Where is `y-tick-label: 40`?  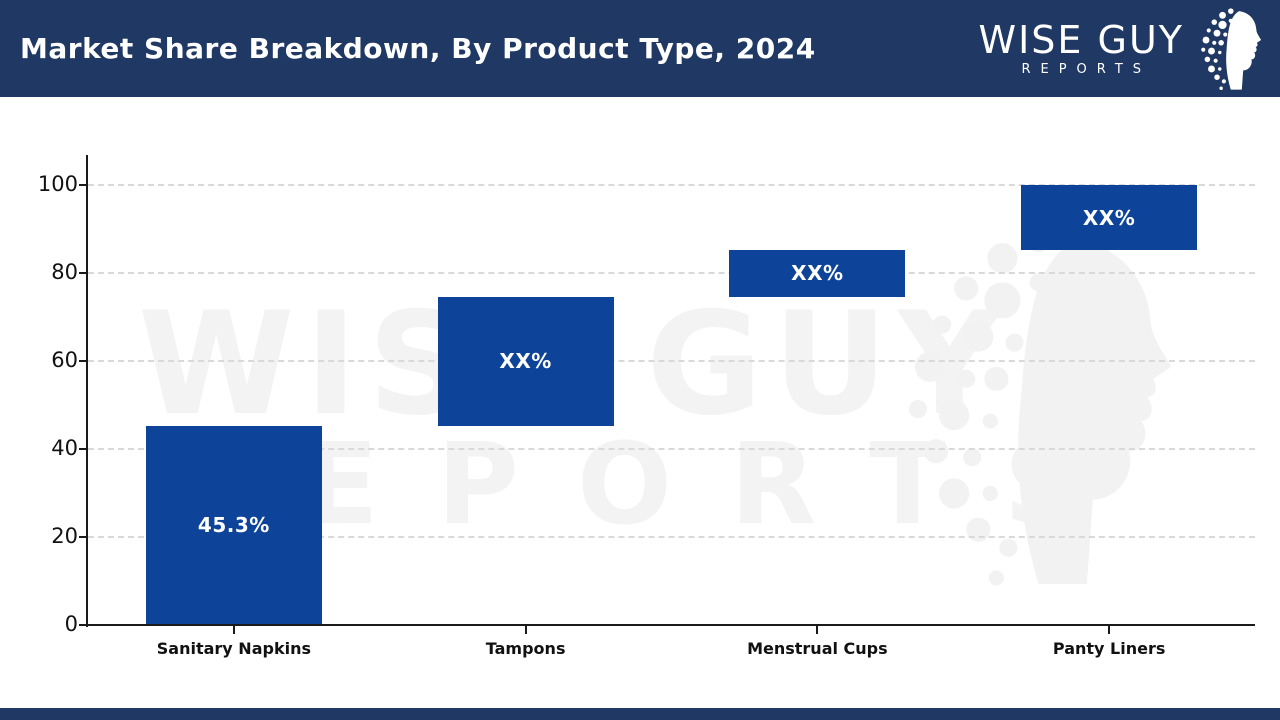
y-tick-label: 40 is located at coordinates (64, 448).